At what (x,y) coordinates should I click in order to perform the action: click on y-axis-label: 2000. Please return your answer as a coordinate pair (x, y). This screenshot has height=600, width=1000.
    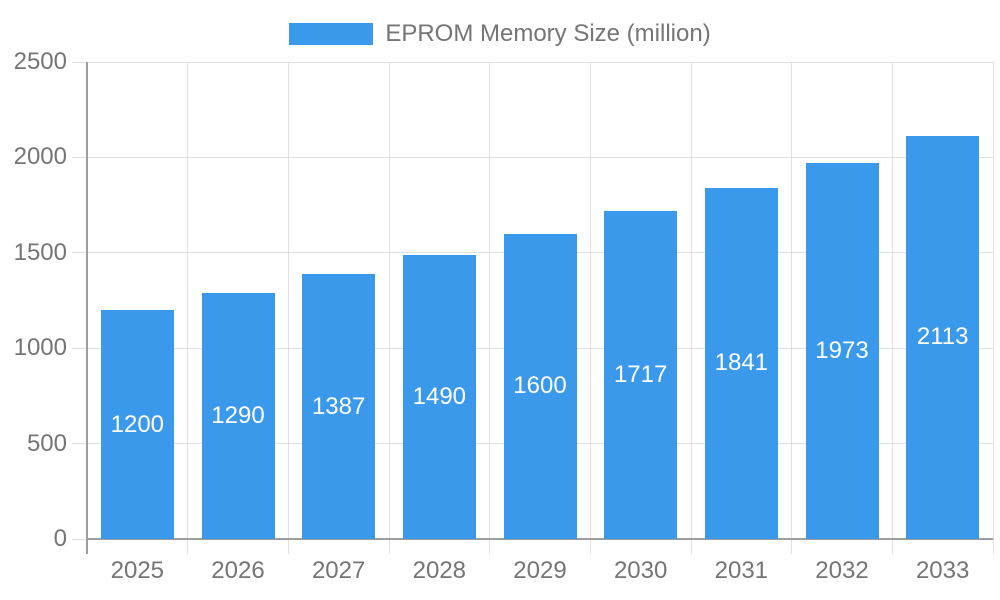
    Looking at the image, I should click on (40, 157).